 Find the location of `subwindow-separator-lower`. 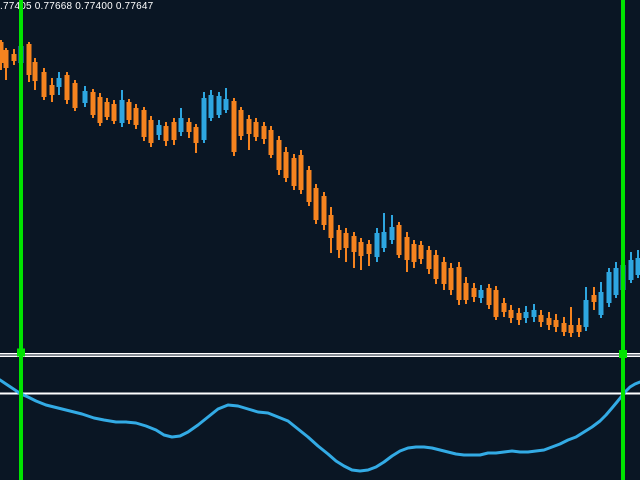

subwindow-separator-lower is located at coordinates (320, 356).